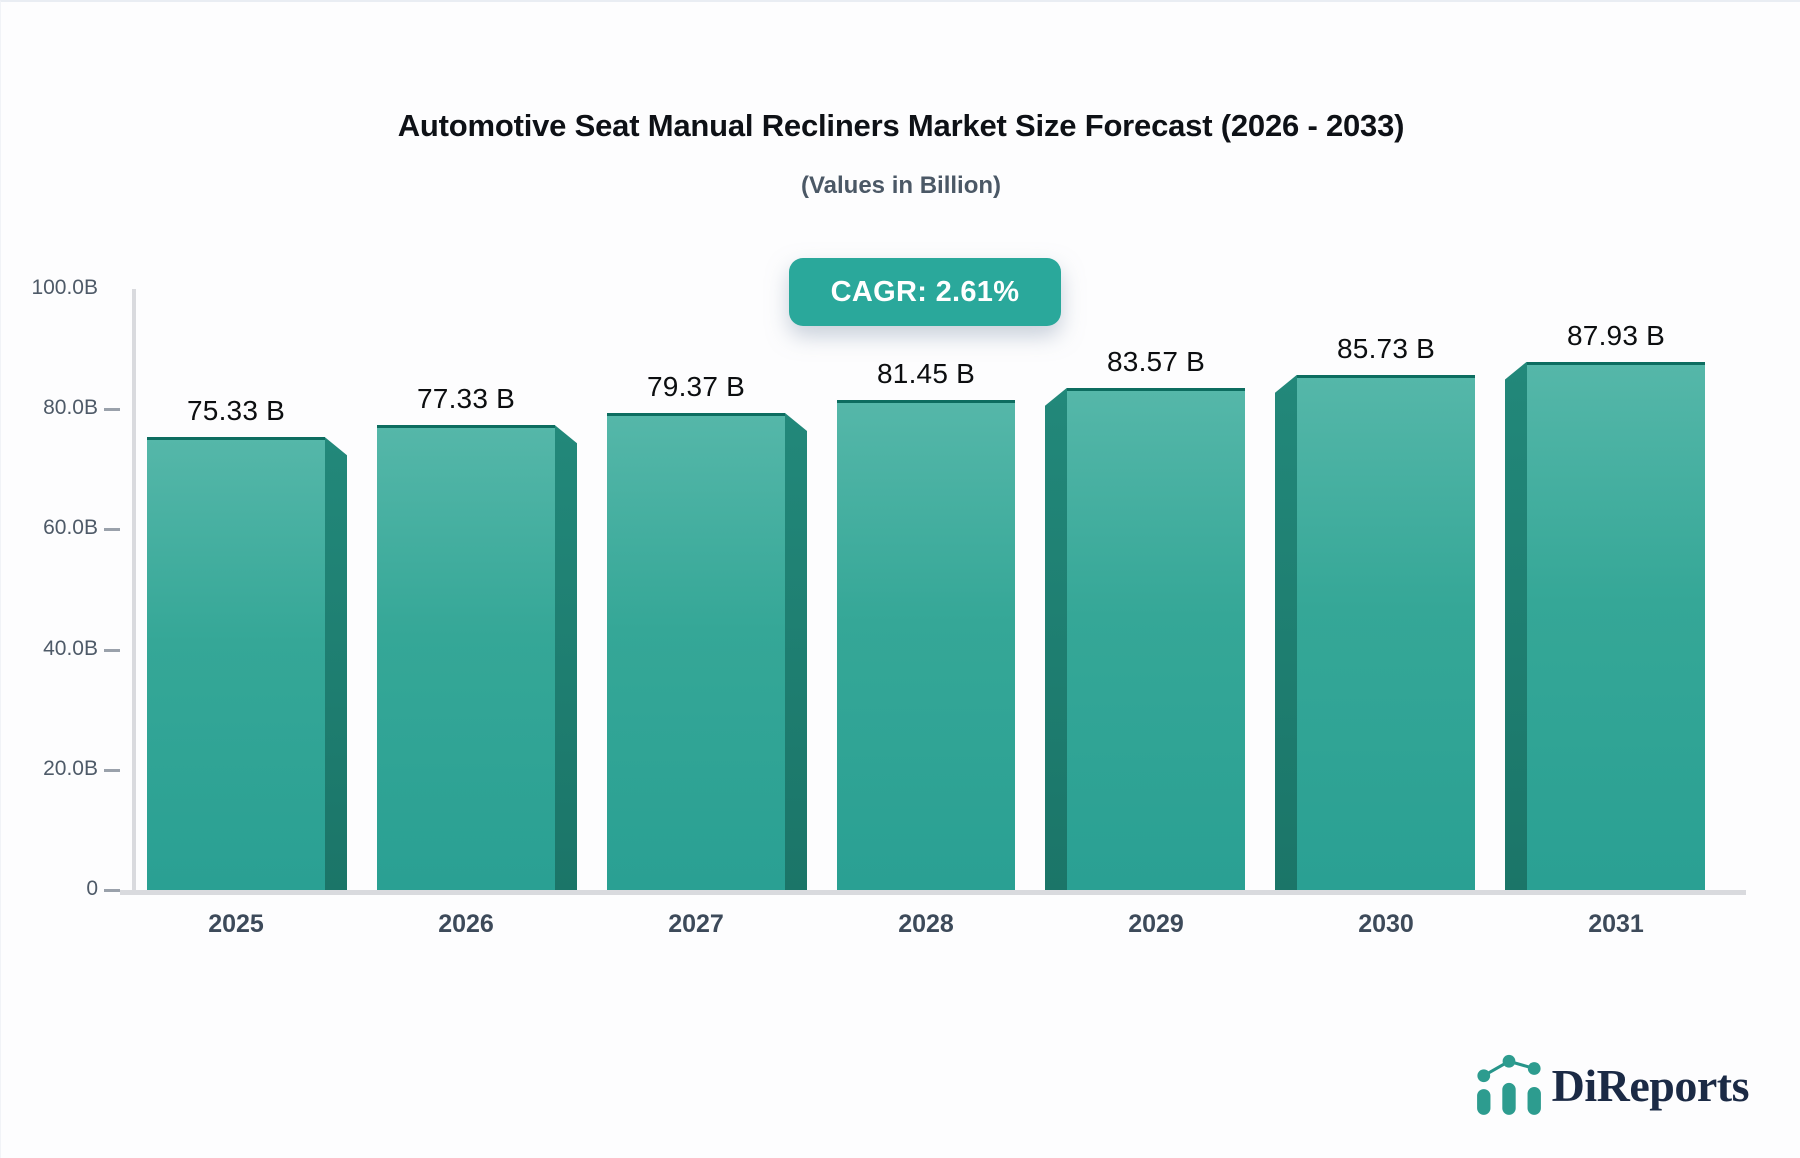 Image resolution: width=1800 pixels, height=1158 pixels. Describe the element at coordinates (1386, 632) in the screenshot. I see `bar-2030` at that location.